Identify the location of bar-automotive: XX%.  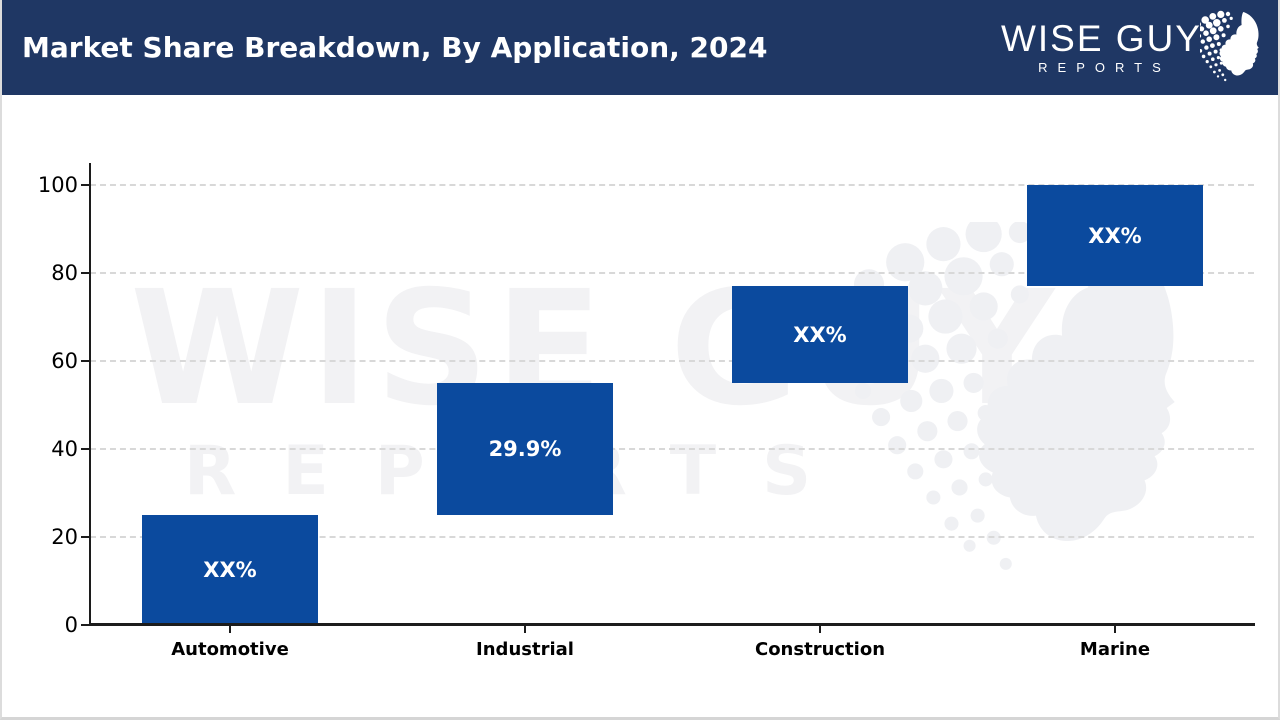
(230, 570).